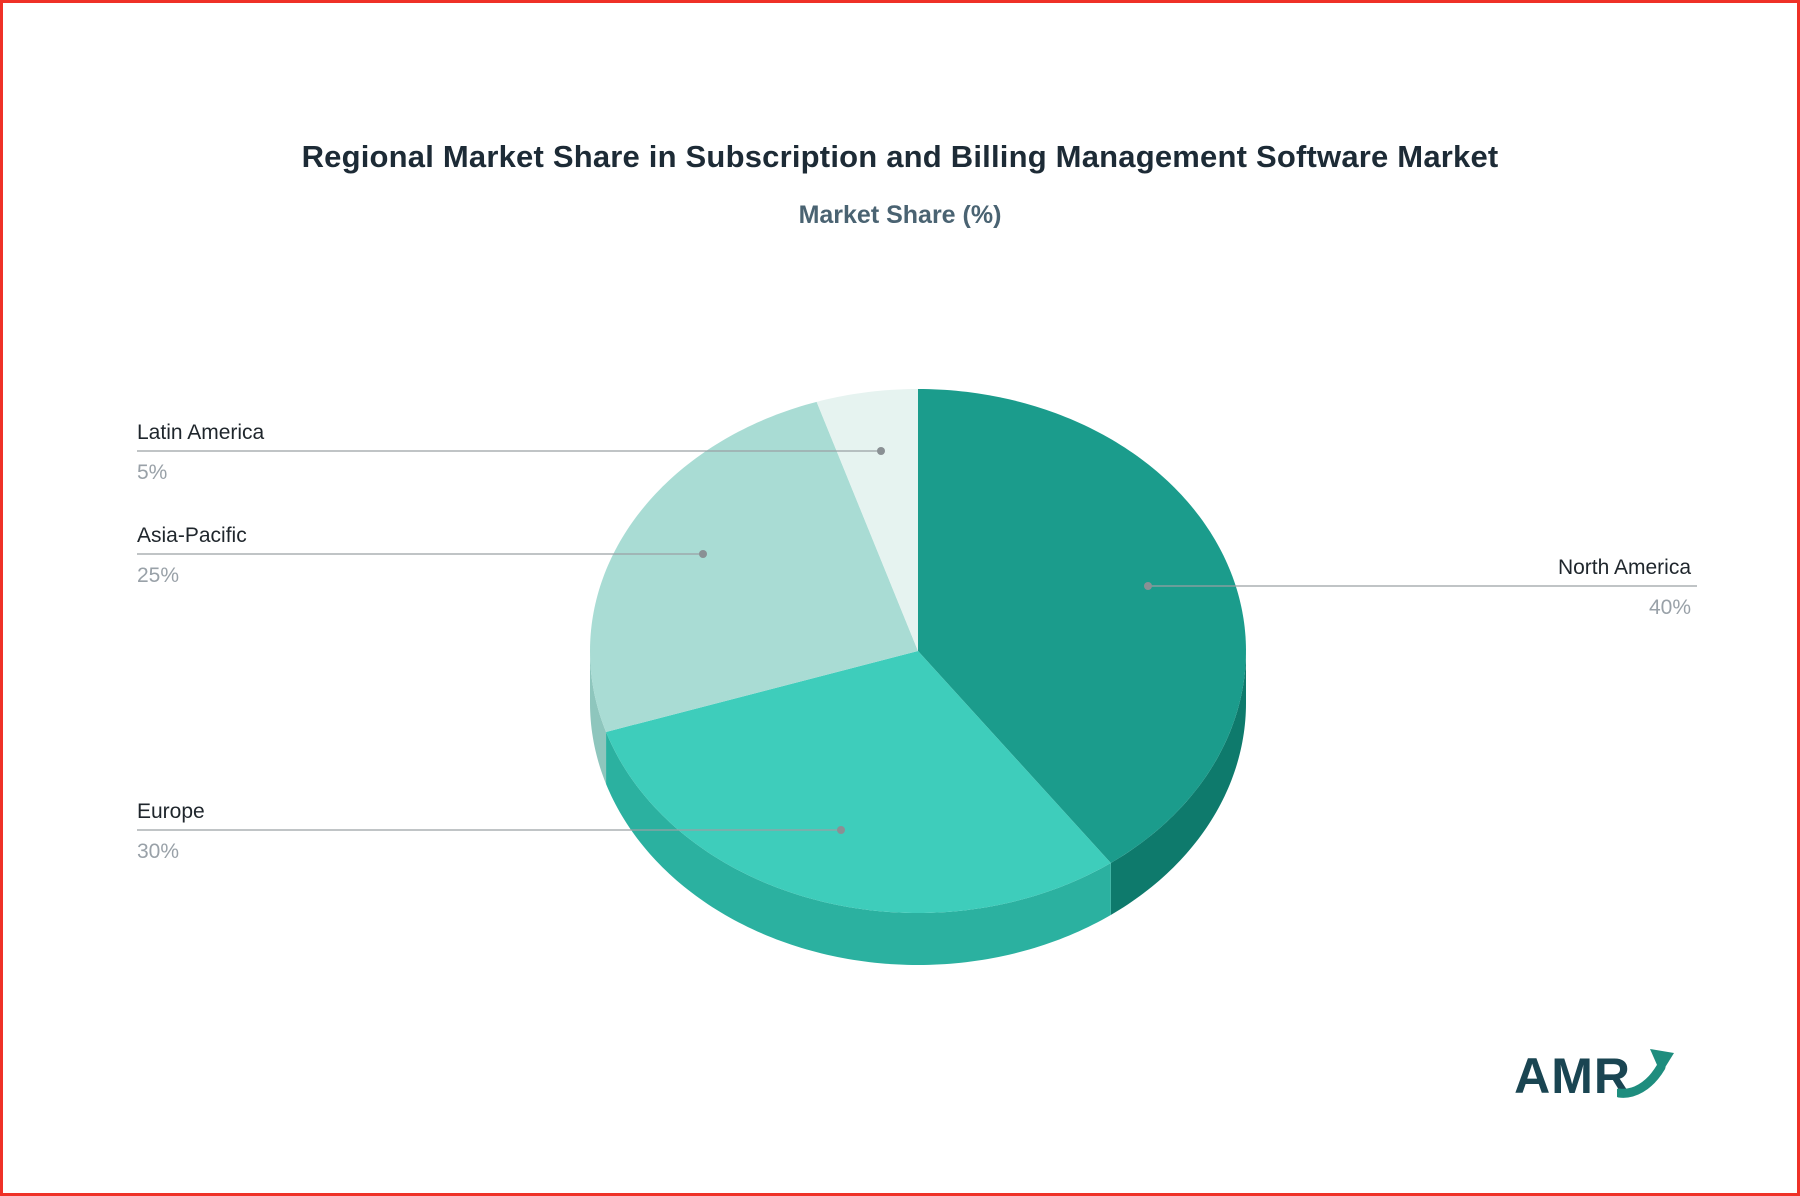 This screenshot has height=1196, width=1800. I want to click on callout-label-latin-america: Latin America, so click(201, 432).